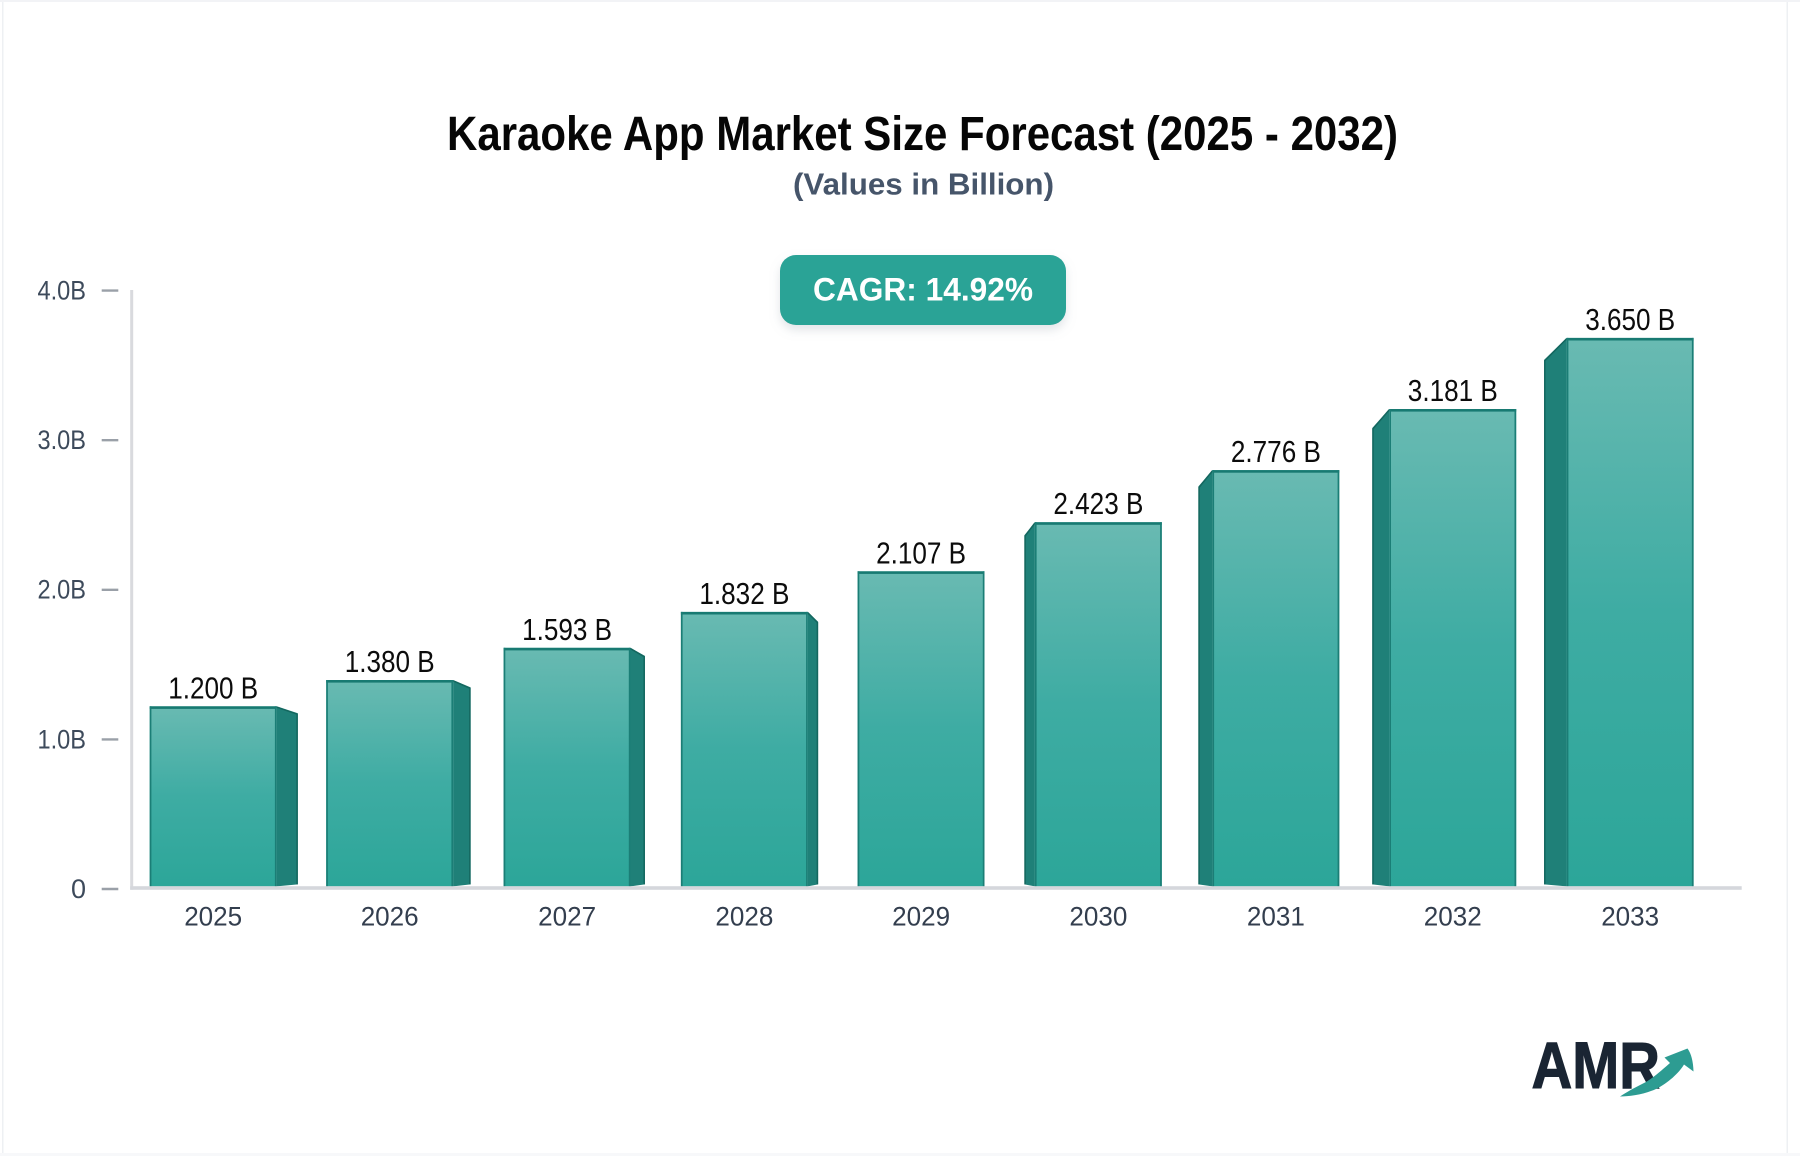  I want to click on svg-text: 3.181 B, so click(1453, 390).